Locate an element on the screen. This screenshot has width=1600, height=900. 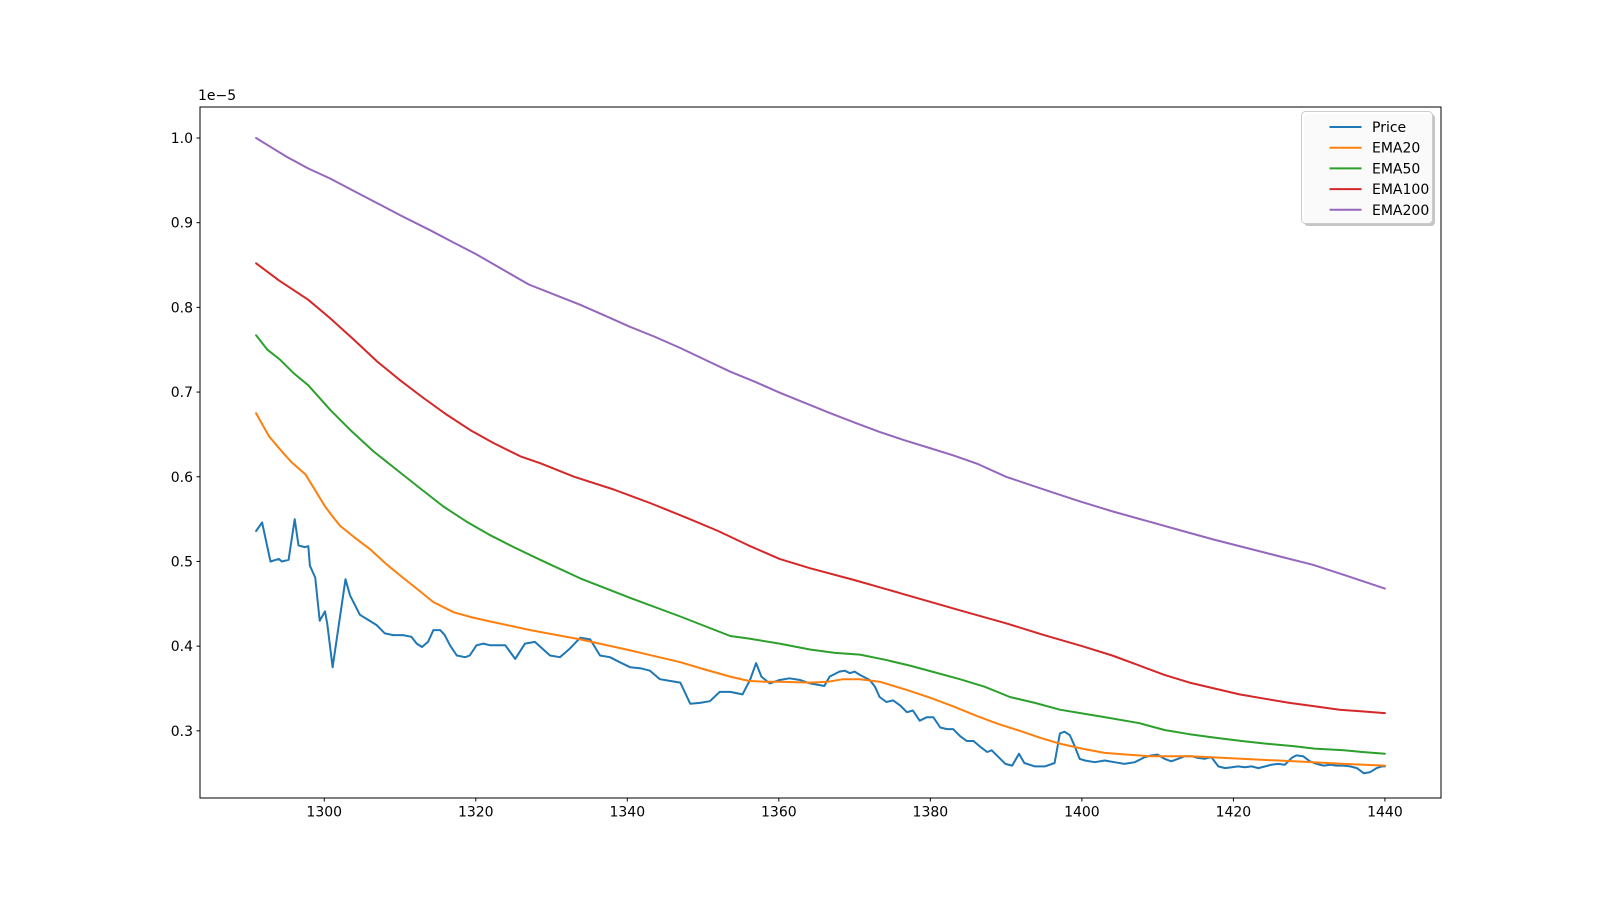
x-tick-label: 1380 is located at coordinates (931, 813).